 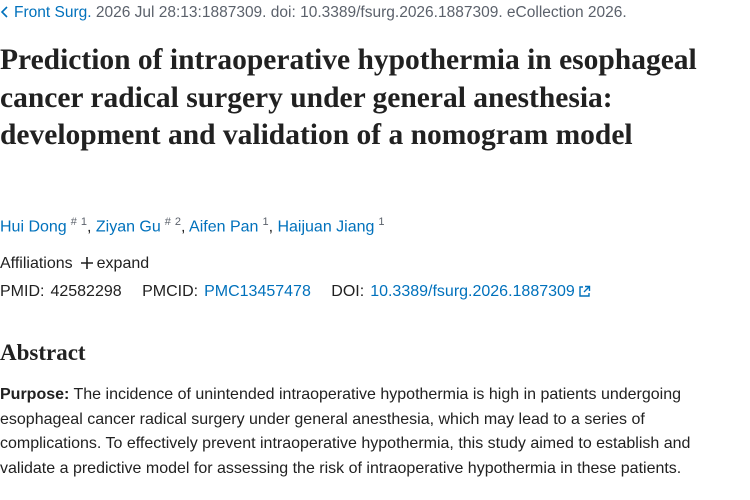 I want to click on author-link: Hui Dong, so click(x=33, y=227).